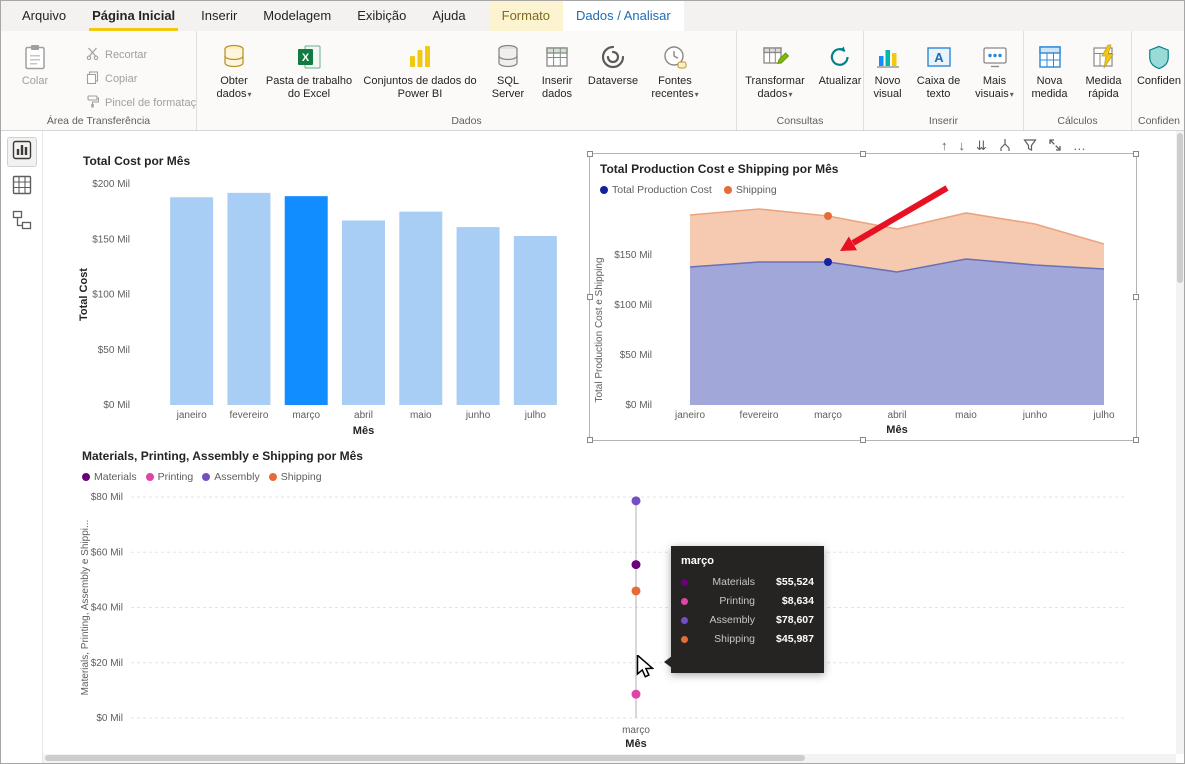 The image size is (1185, 764). What do you see at coordinates (526, 16) in the screenshot?
I see `tab-formato: Formato` at bounding box center [526, 16].